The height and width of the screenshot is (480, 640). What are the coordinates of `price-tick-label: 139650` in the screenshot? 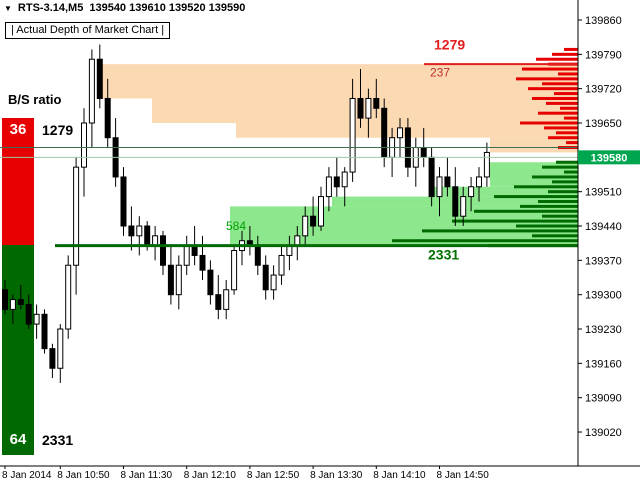 It's located at (603, 124).